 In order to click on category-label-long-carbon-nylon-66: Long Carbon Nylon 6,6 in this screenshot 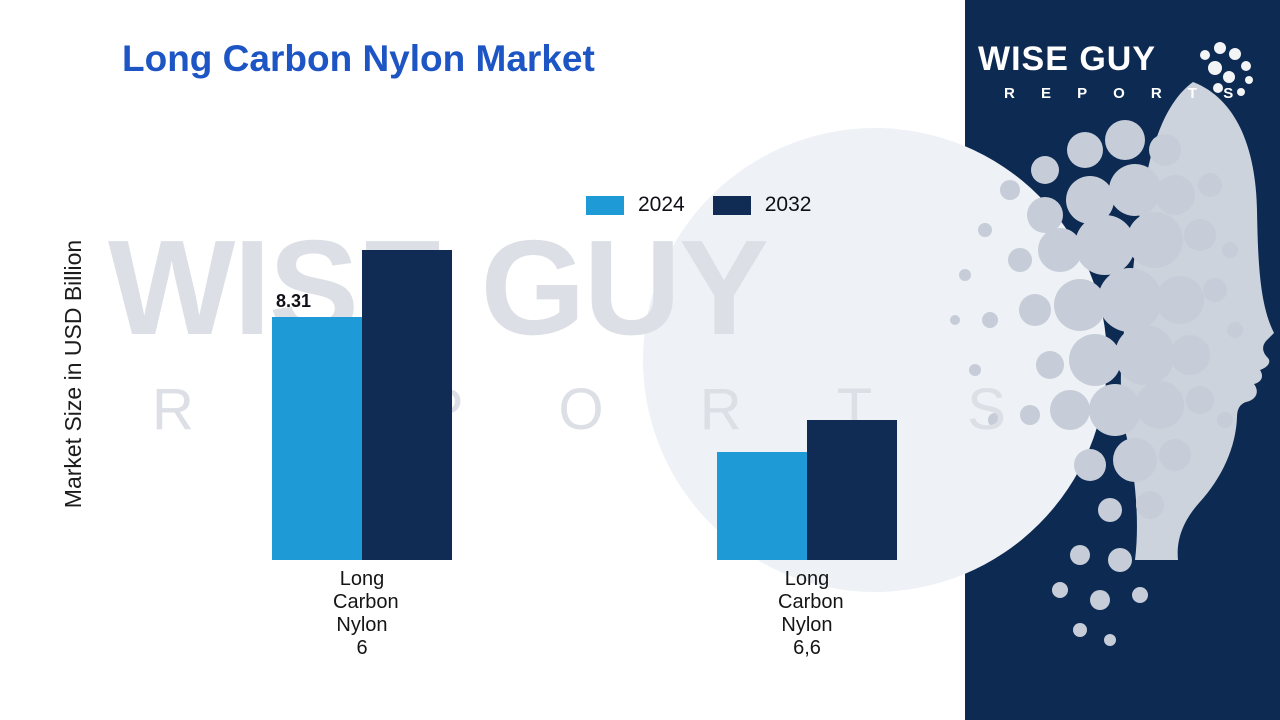, I will do `click(811, 613)`.